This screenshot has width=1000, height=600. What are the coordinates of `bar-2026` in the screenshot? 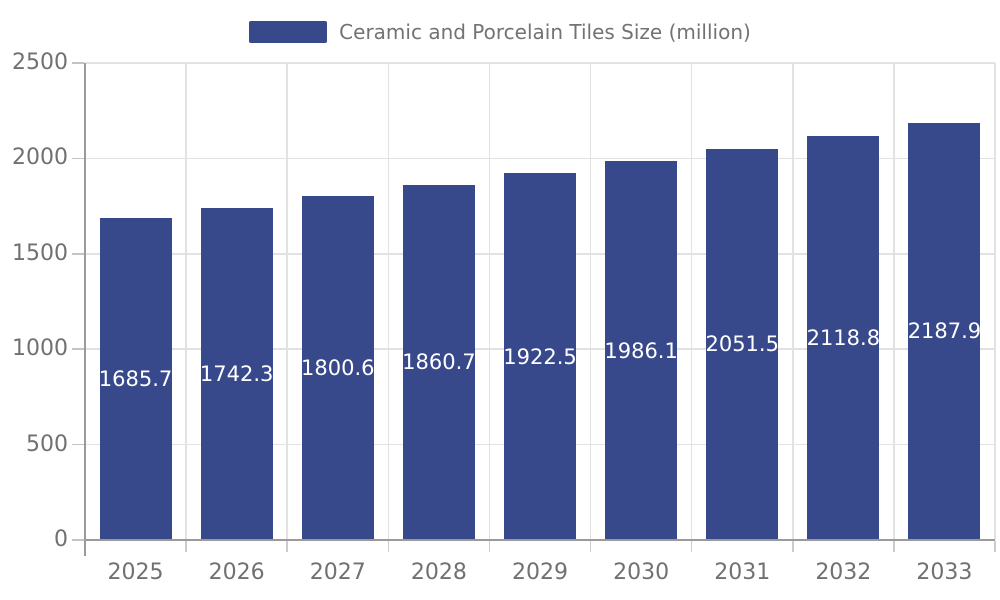 It's located at (236, 373).